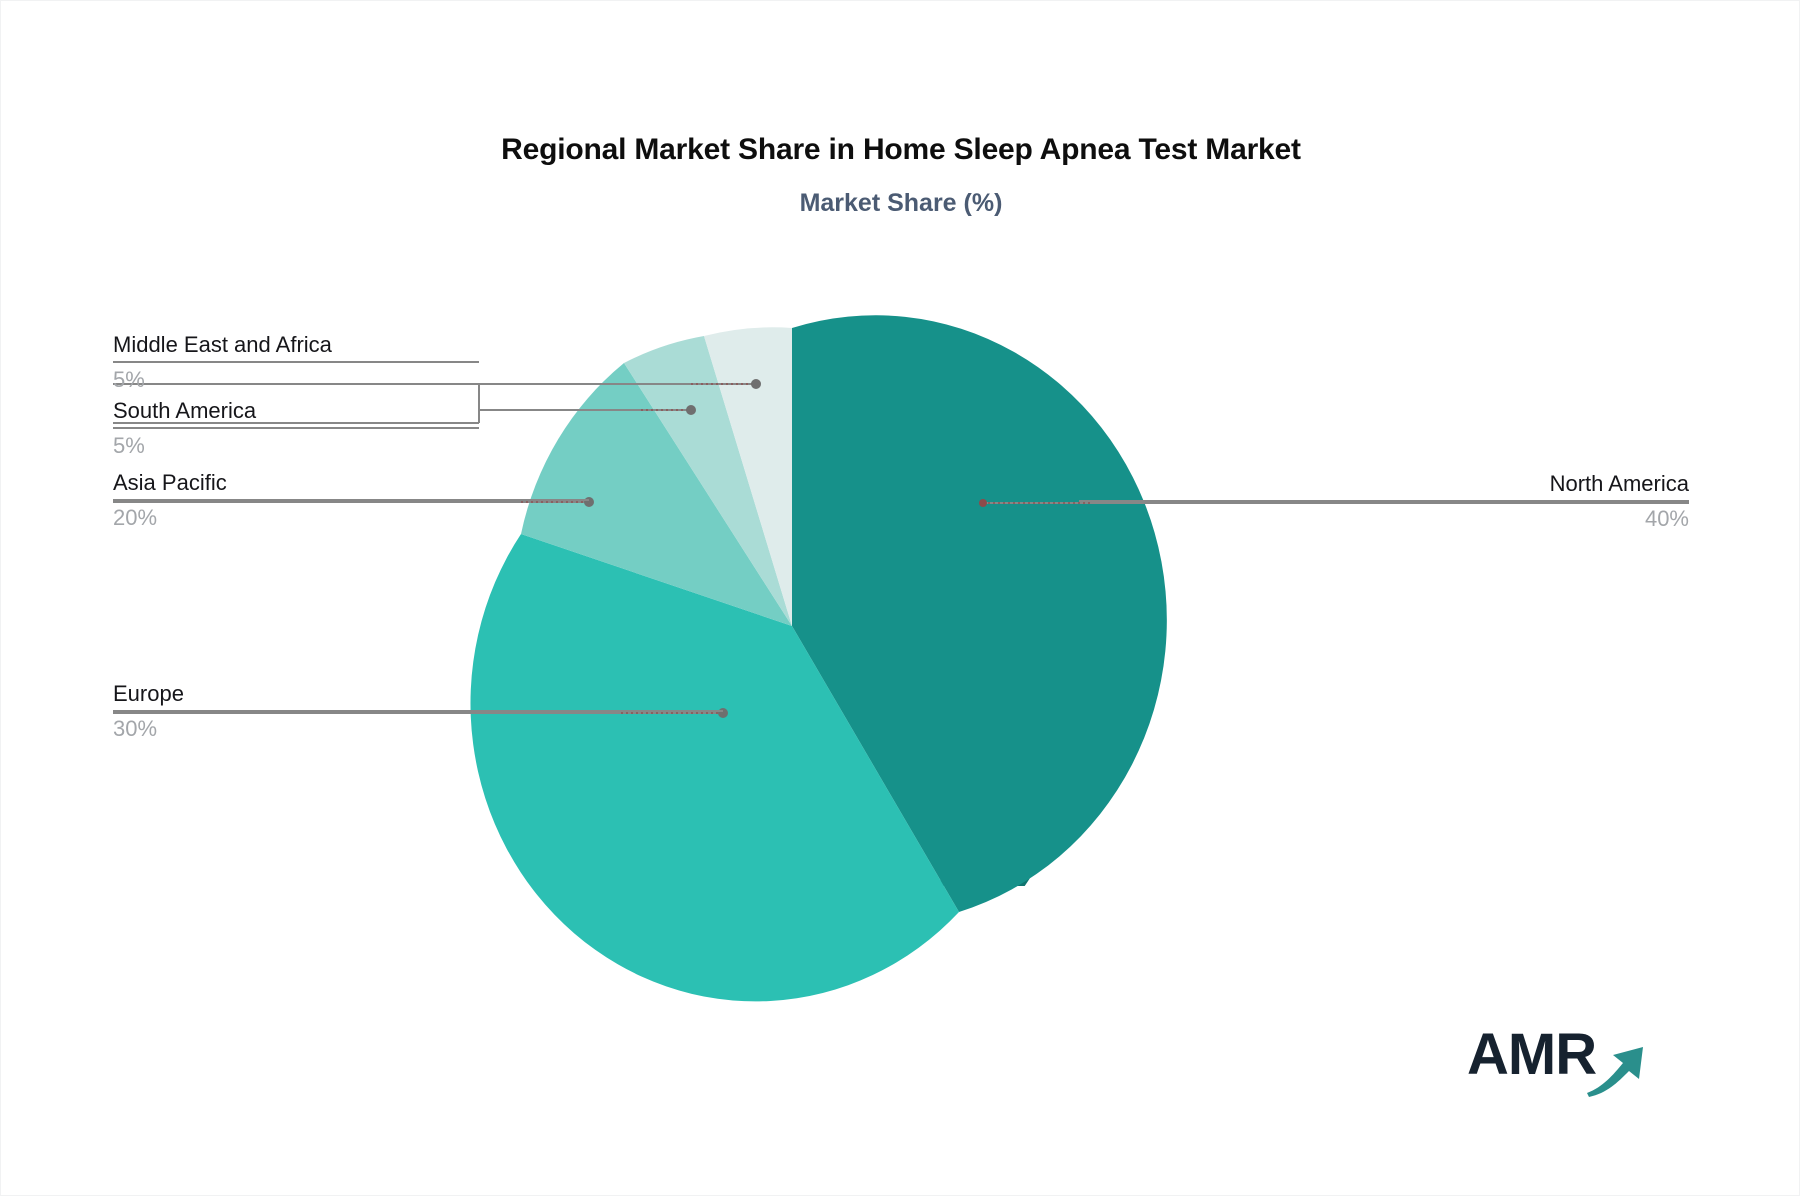 The width and height of the screenshot is (1800, 1196). Describe the element at coordinates (135, 728) in the screenshot. I see `callout-value-europe: 30%` at that location.